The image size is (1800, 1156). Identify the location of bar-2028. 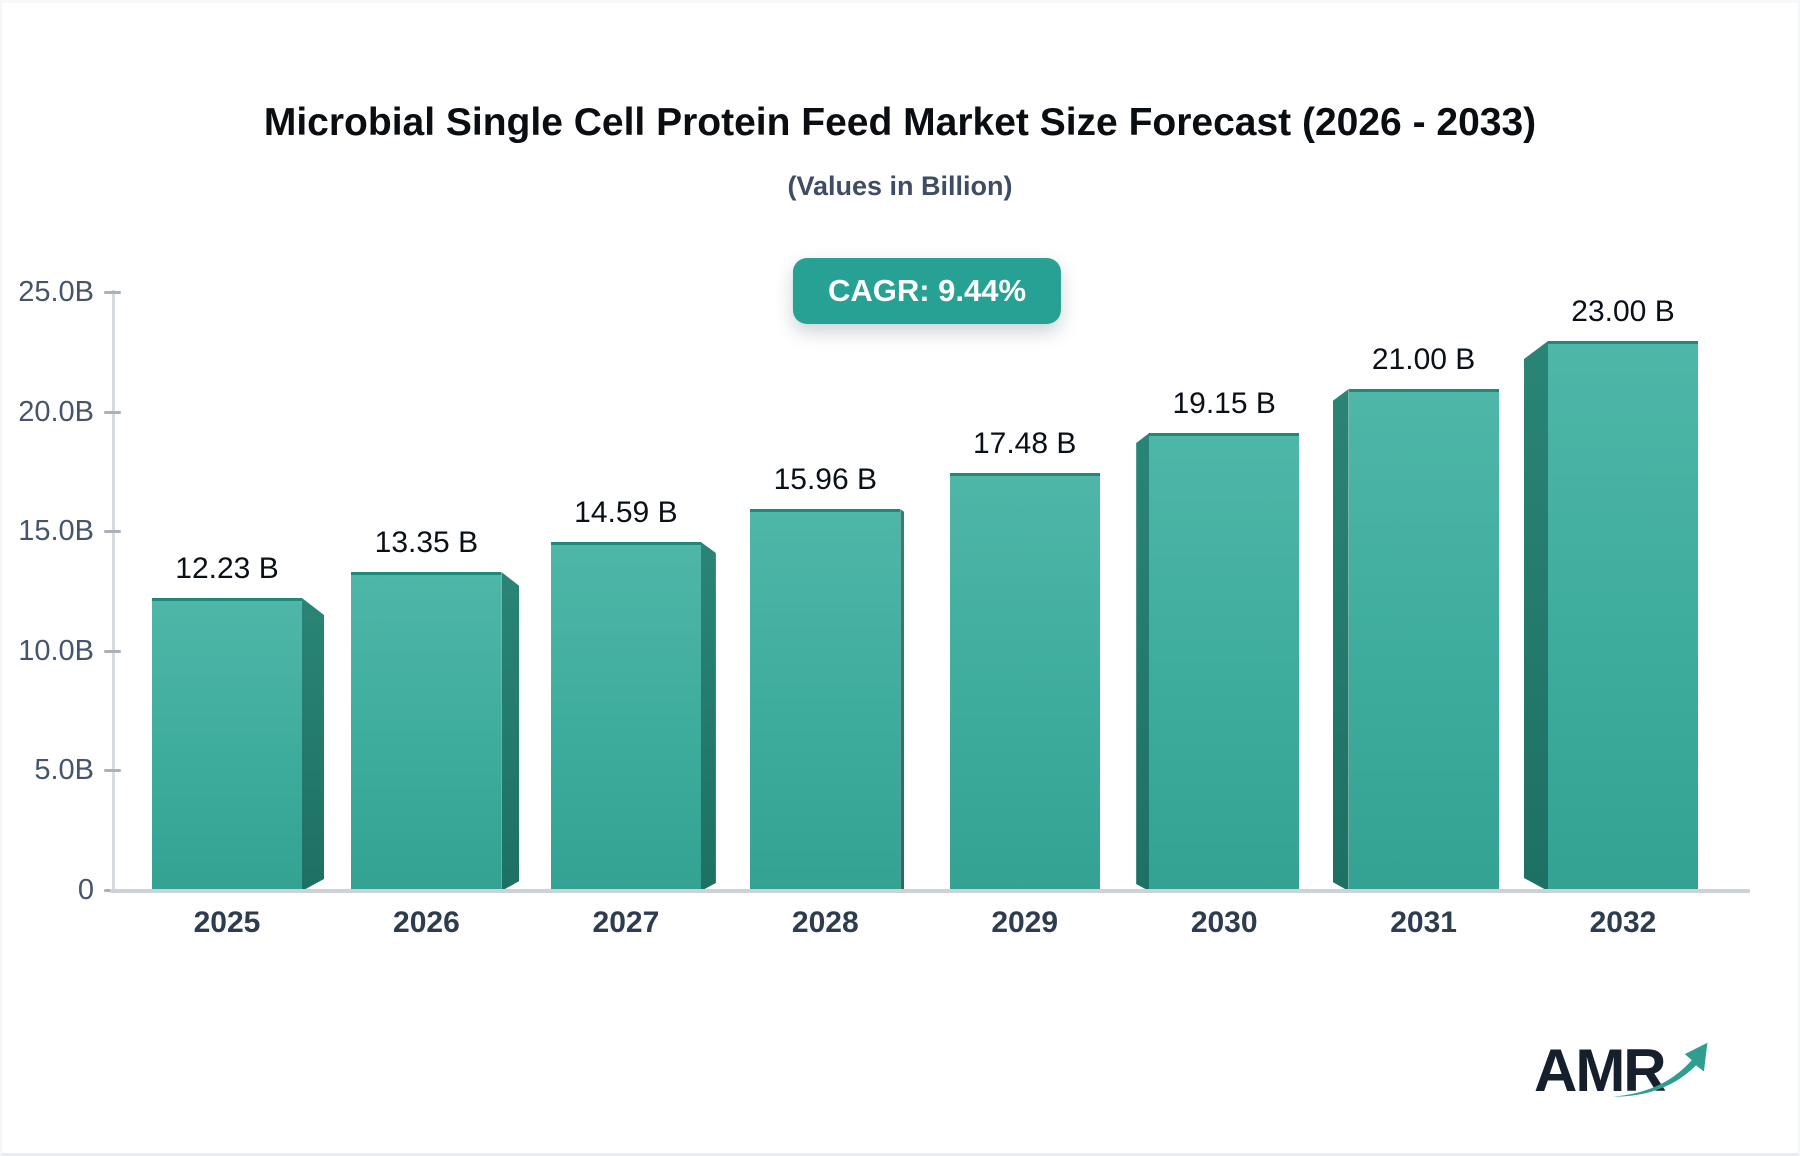
(825, 700).